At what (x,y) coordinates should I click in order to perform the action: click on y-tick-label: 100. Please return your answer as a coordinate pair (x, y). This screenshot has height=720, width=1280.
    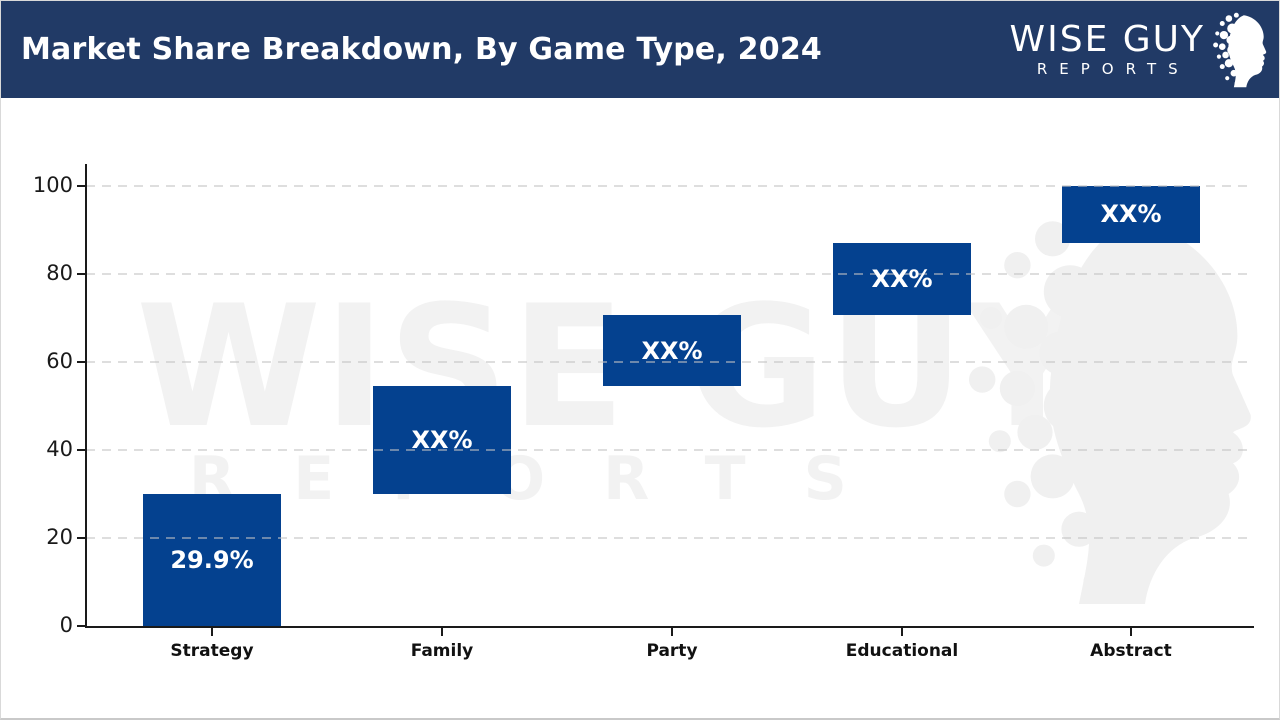
    Looking at the image, I should click on (52, 184).